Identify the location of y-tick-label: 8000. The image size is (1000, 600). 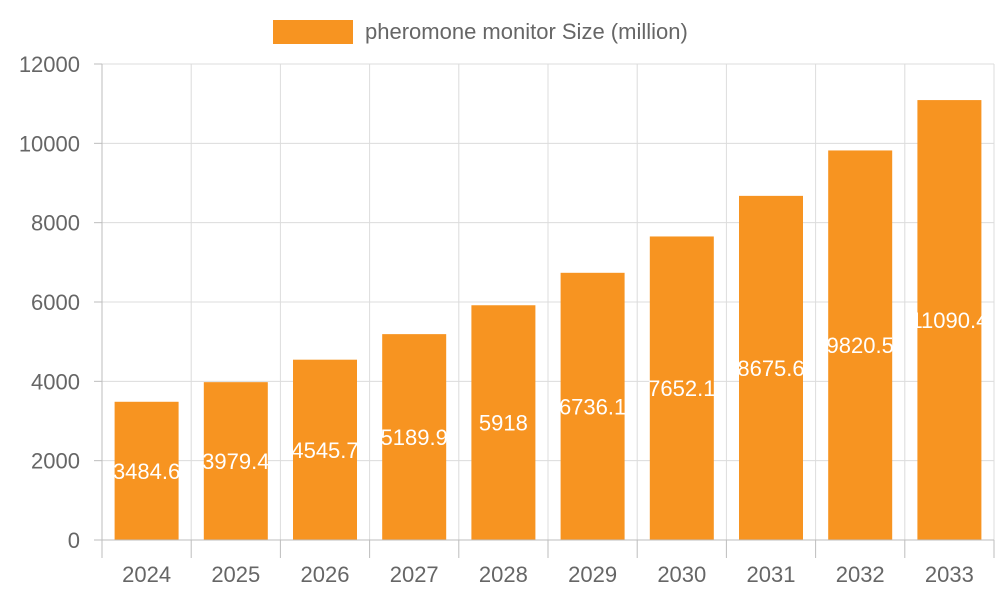
(55, 223).